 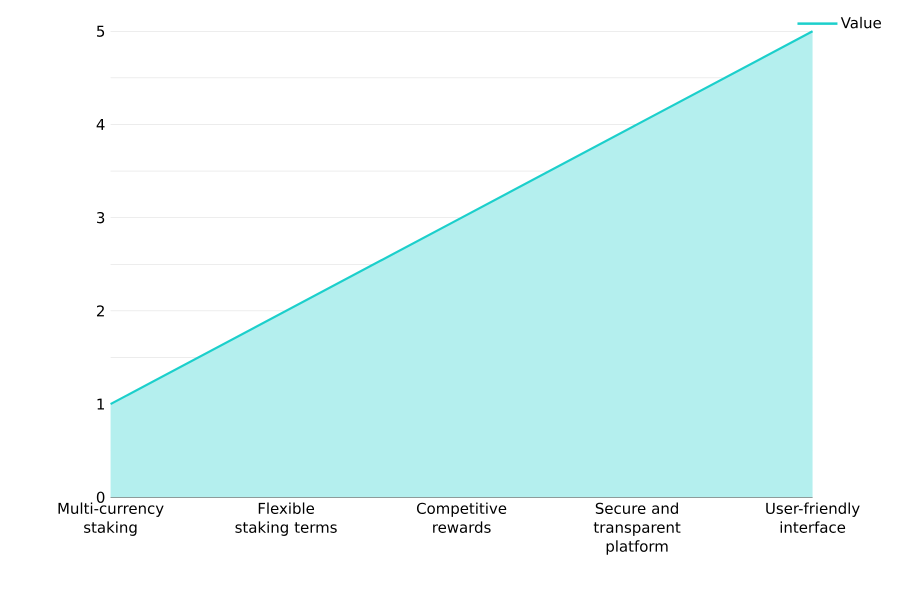 What do you see at coordinates (100, 310) in the screenshot?
I see `y-tick-label: 2` at bounding box center [100, 310].